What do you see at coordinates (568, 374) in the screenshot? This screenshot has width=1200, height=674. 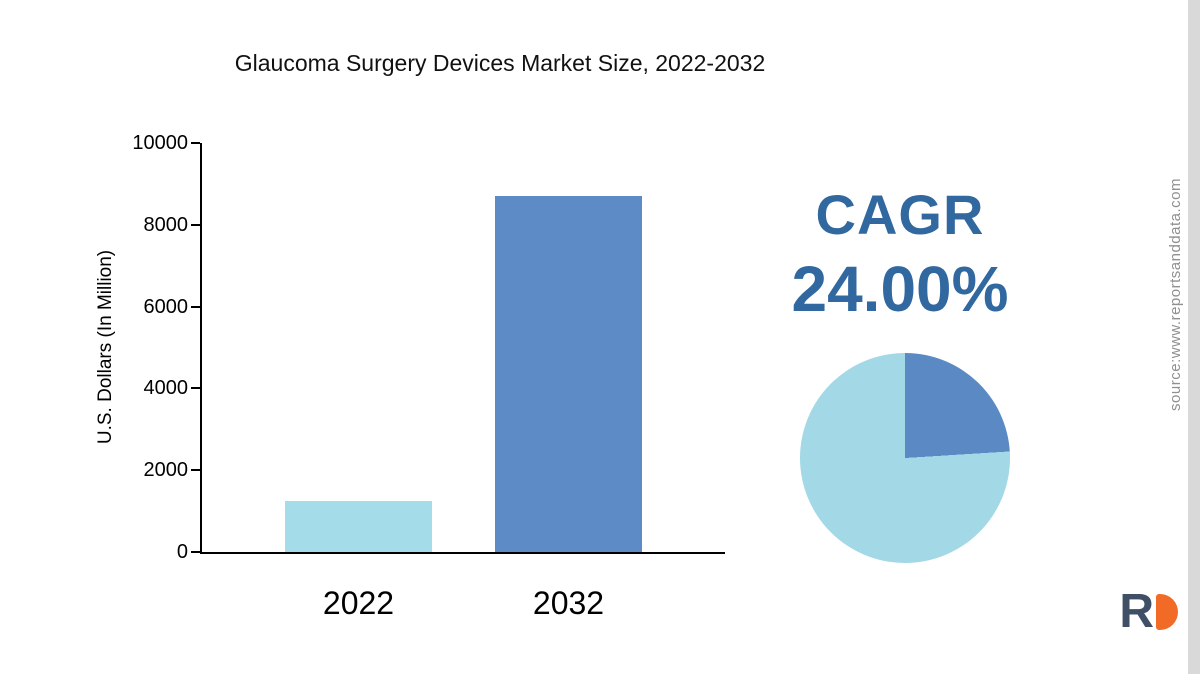 I see `bar-2032` at bounding box center [568, 374].